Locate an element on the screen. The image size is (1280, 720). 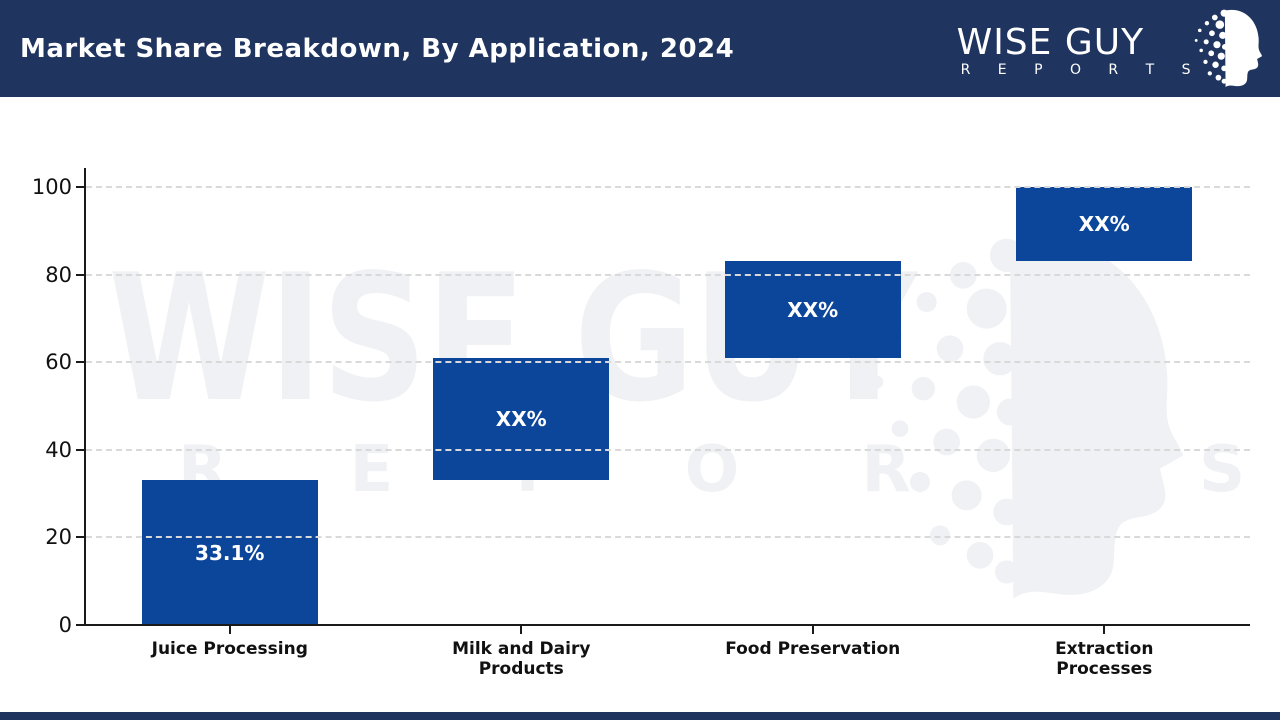
bar-segment-3: XX% is located at coordinates (812, 309).